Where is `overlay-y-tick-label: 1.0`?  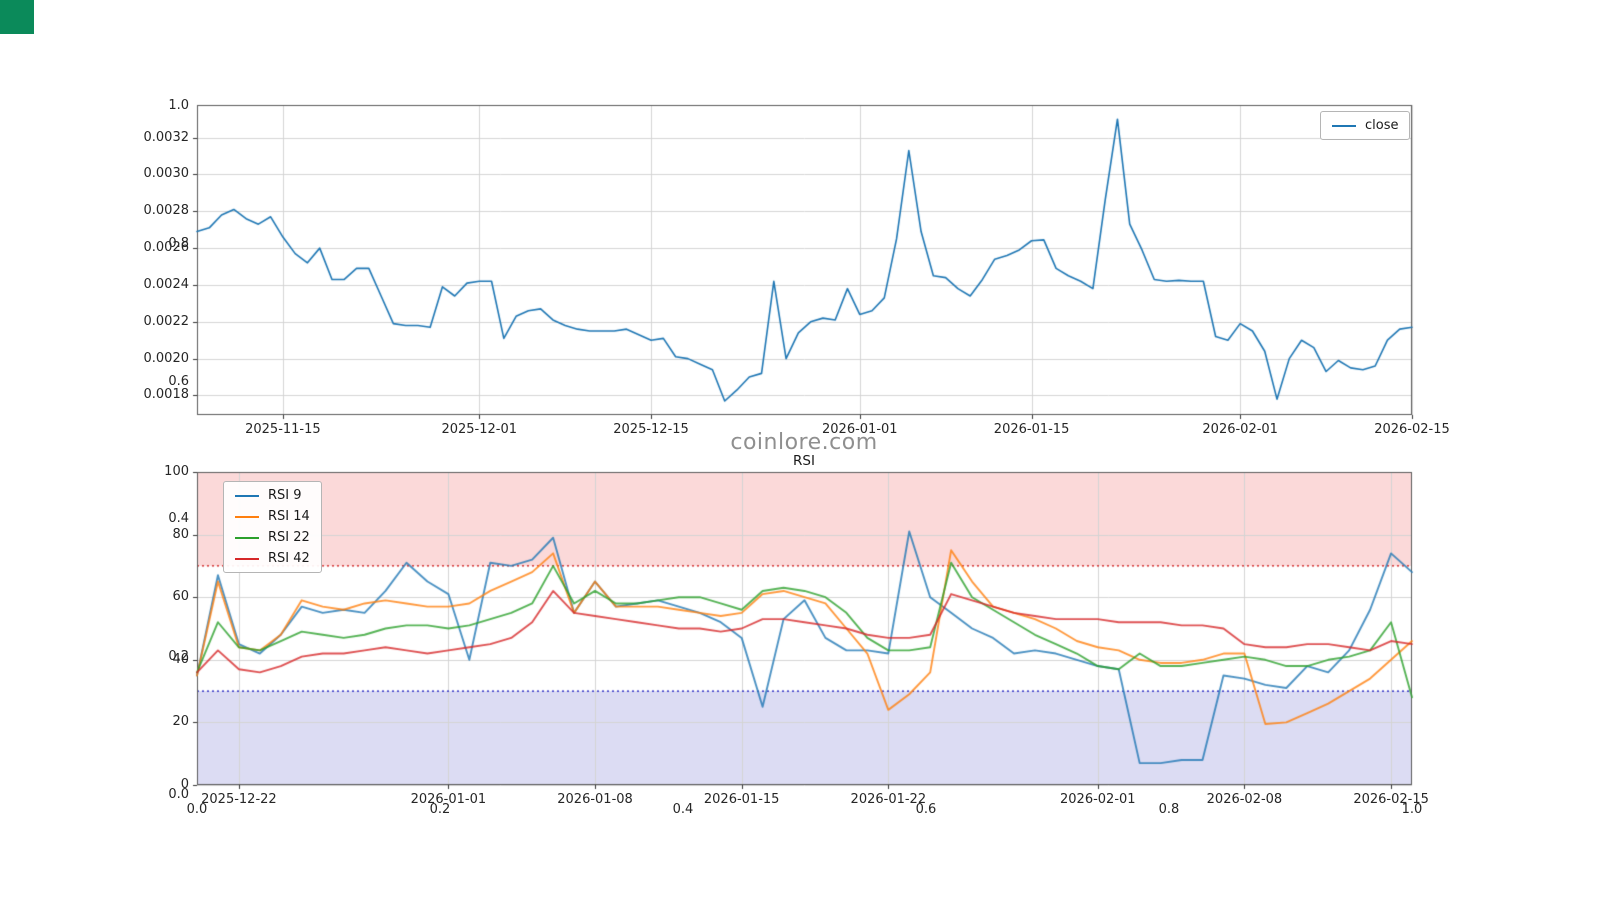
overlay-y-tick-label: 1.0 is located at coordinates (178, 105).